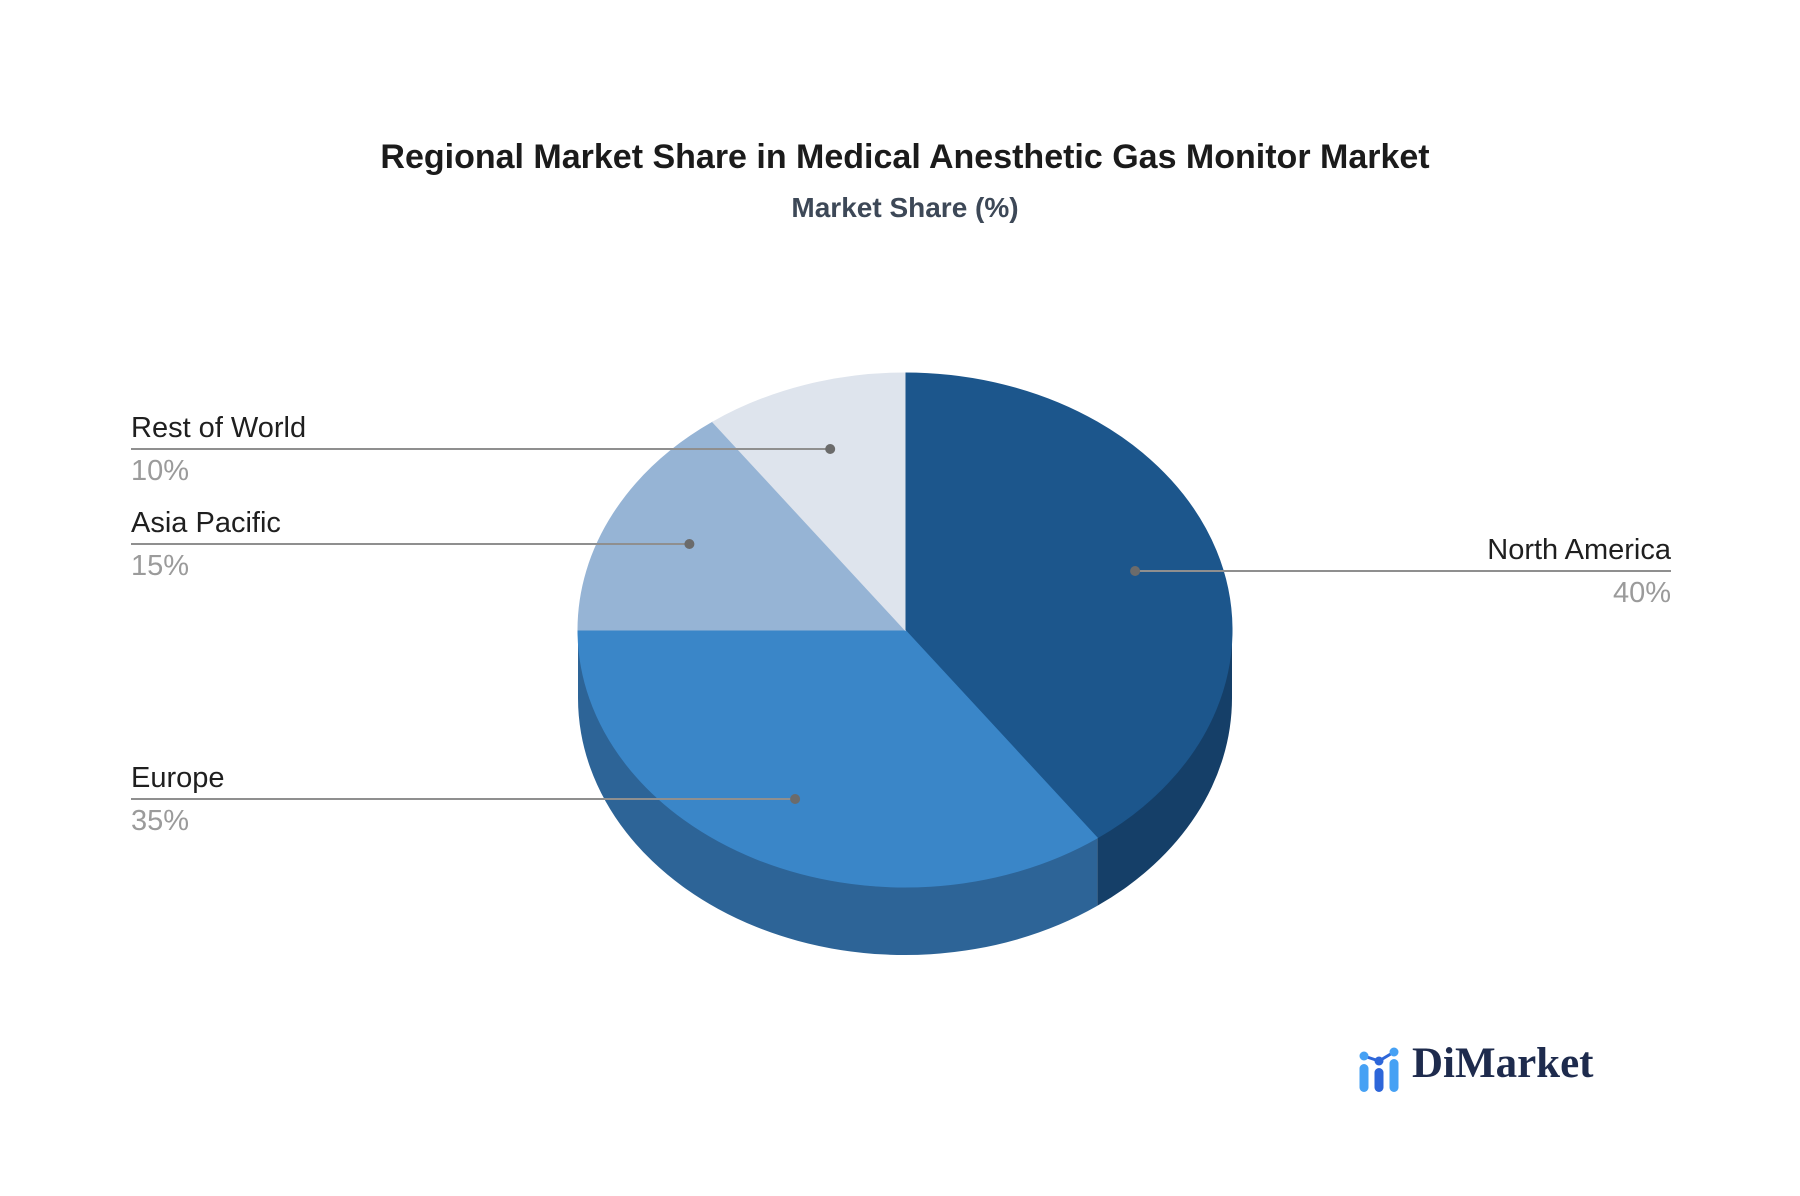 The width and height of the screenshot is (1800, 1196). I want to click on leader-dot-europe, so click(795, 799).